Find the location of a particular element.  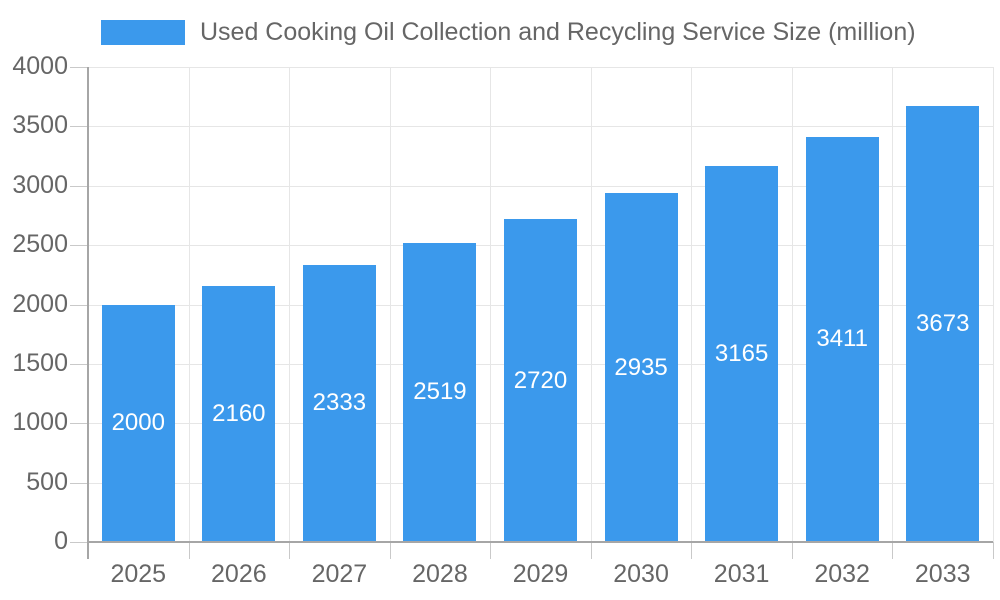

bar-value-label: 2333 is located at coordinates (339, 403).